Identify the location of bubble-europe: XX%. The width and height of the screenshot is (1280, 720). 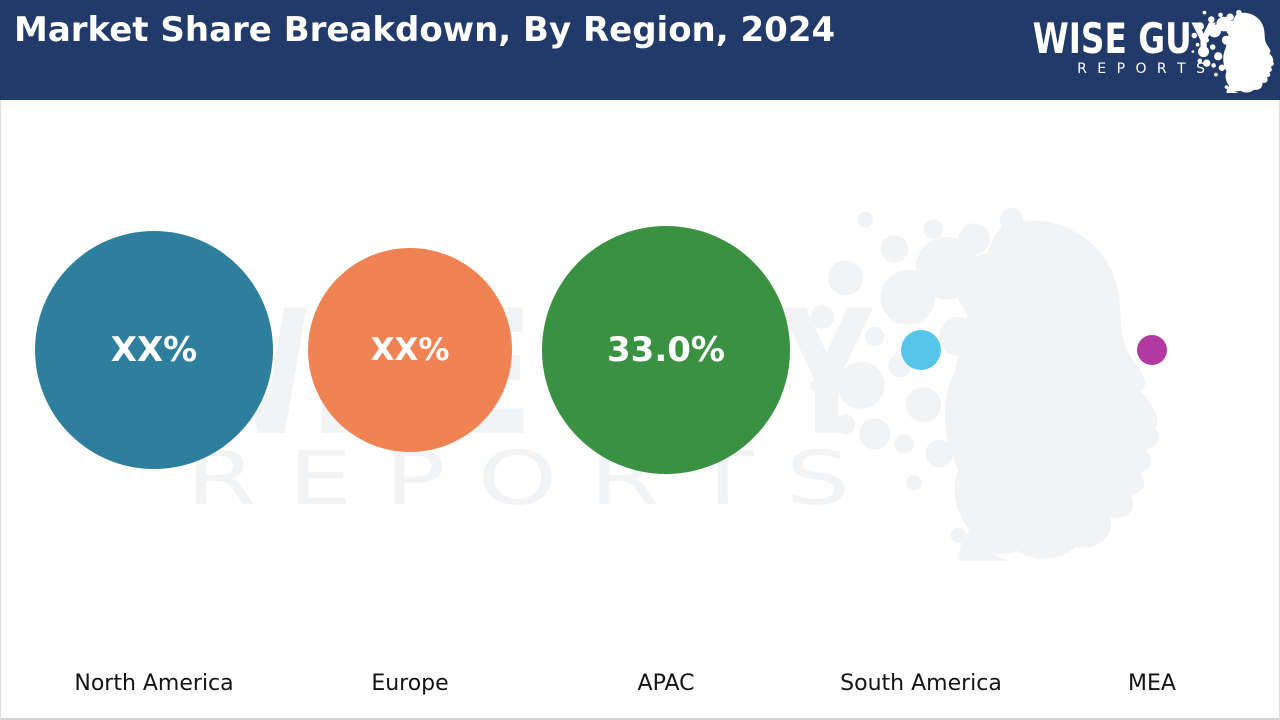
(410, 350).